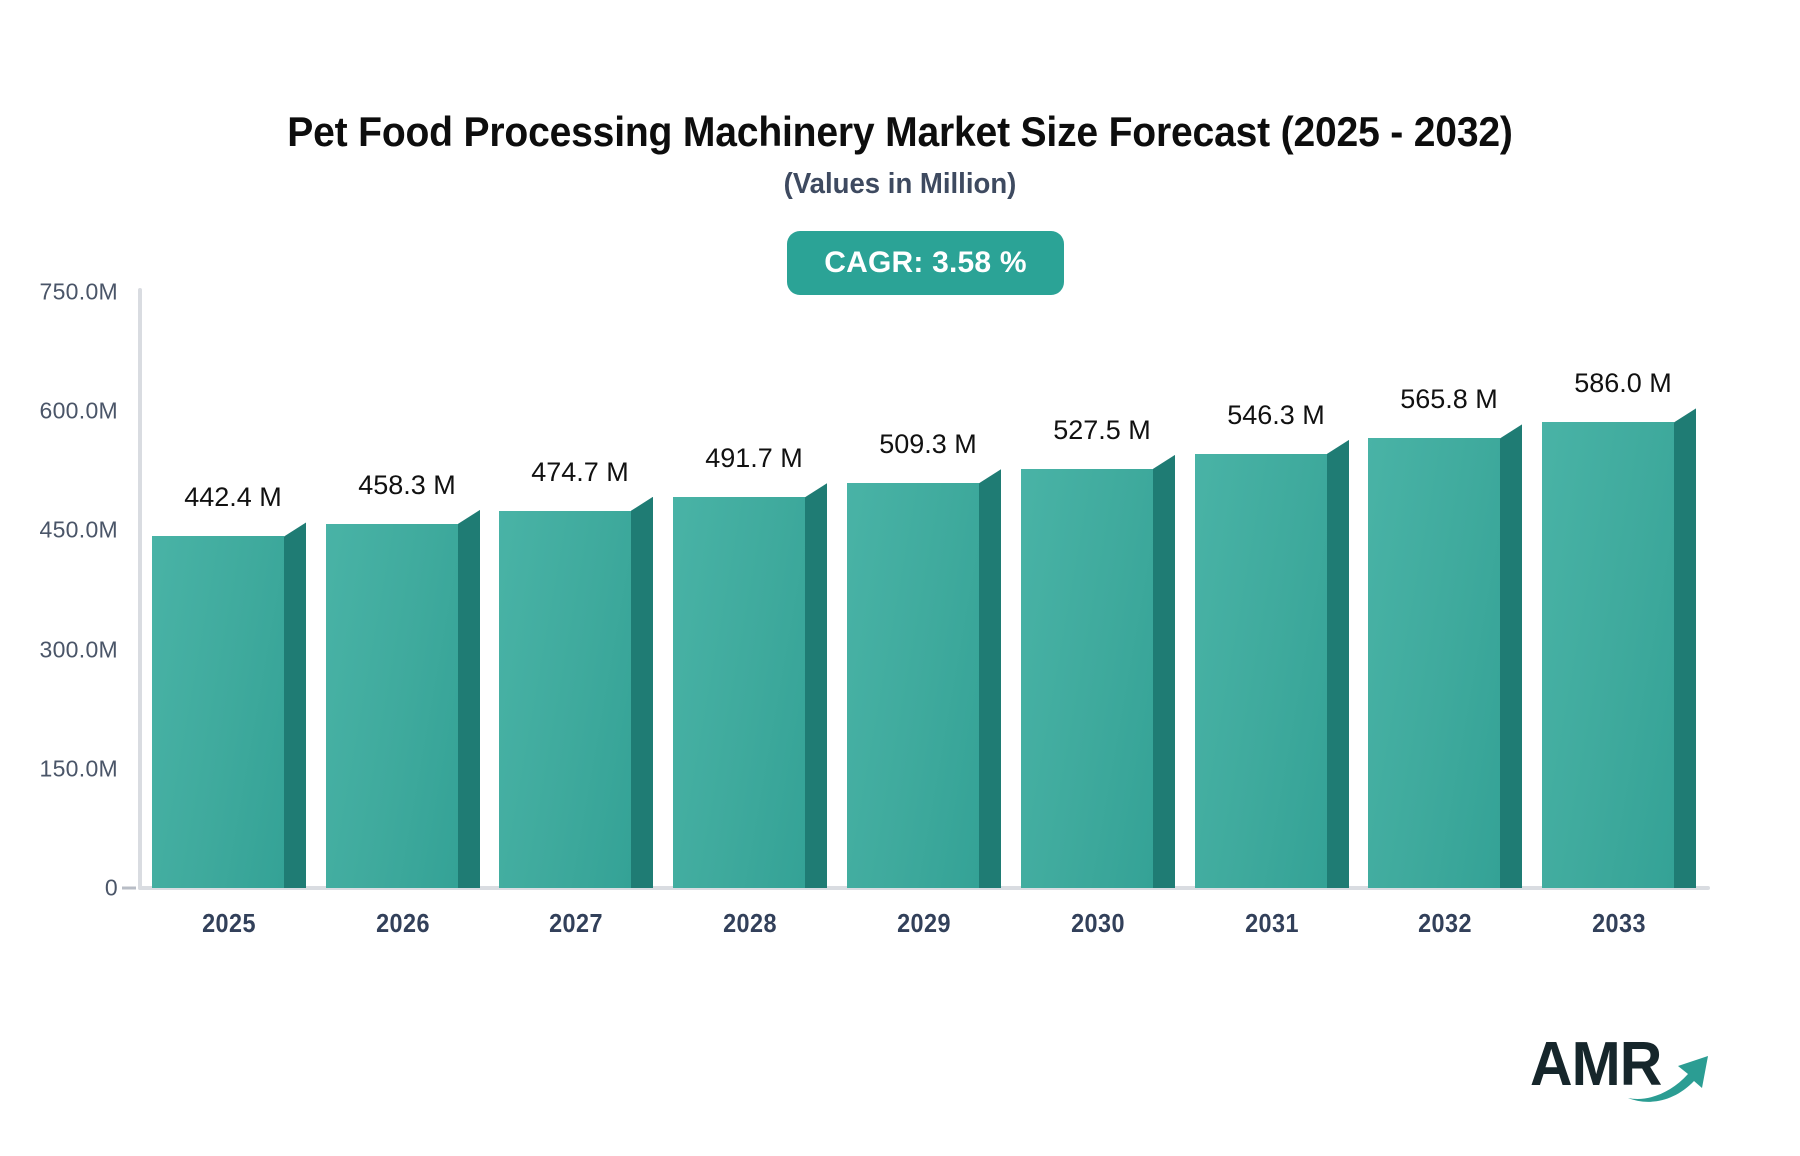 The height and width of the screenshot is (1156, 1800). Describe the element at coordinates (576, 923) in the screenshot. I see `x-axis-tick-label: 2027` at that location.